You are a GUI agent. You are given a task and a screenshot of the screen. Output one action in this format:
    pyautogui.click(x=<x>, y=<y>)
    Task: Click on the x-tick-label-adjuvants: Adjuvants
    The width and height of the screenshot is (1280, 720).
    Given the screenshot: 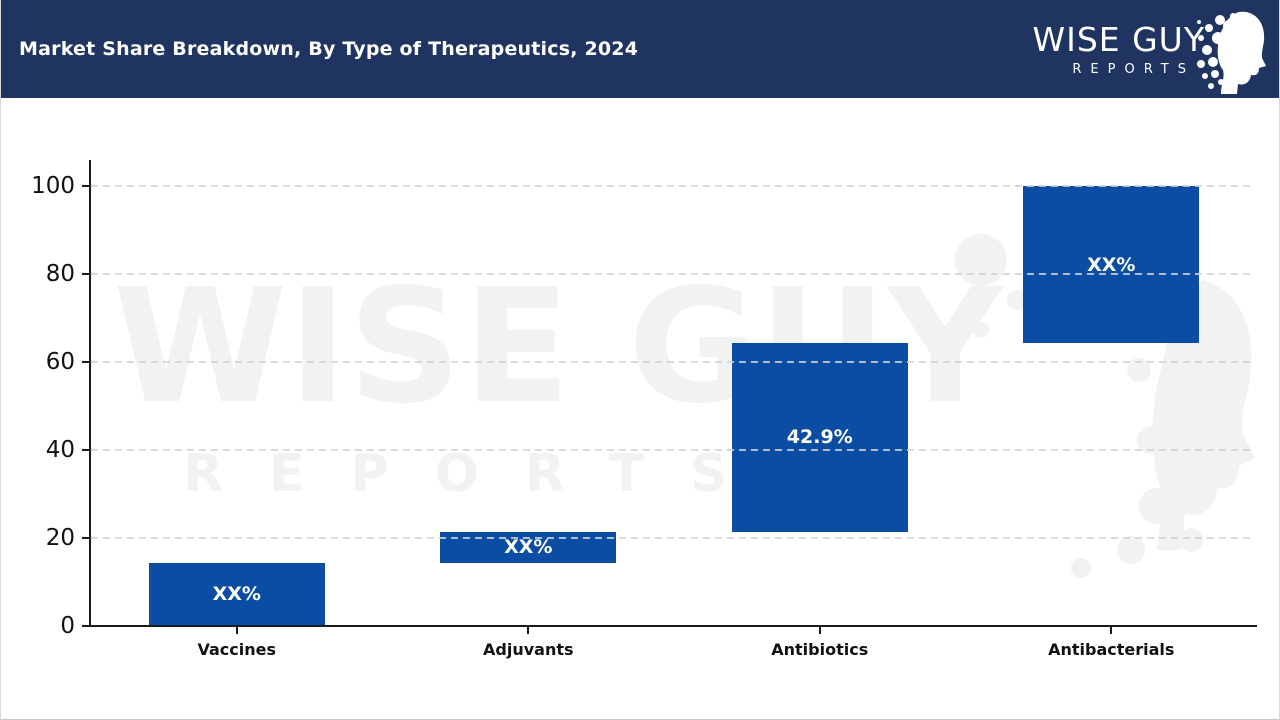 What is the action you would take?
    pyautogui.click(x=528, y=649)
    